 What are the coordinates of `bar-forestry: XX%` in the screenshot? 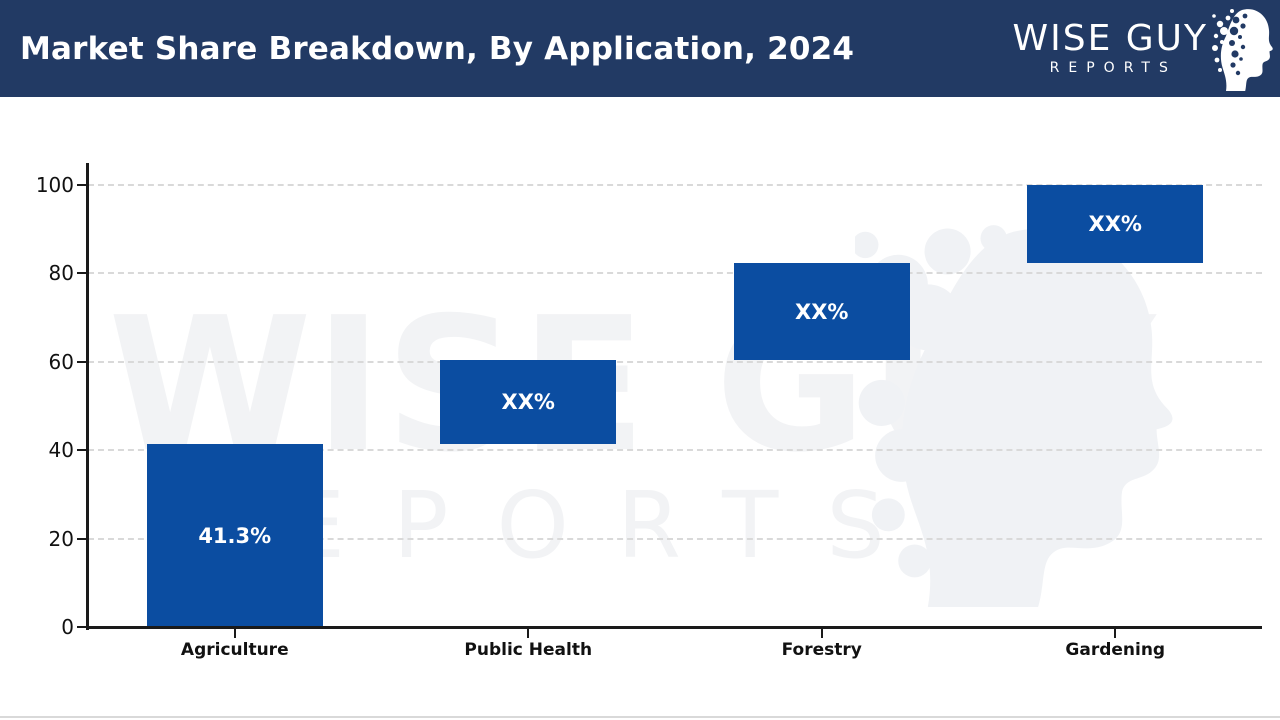 It's located at (821, 312).